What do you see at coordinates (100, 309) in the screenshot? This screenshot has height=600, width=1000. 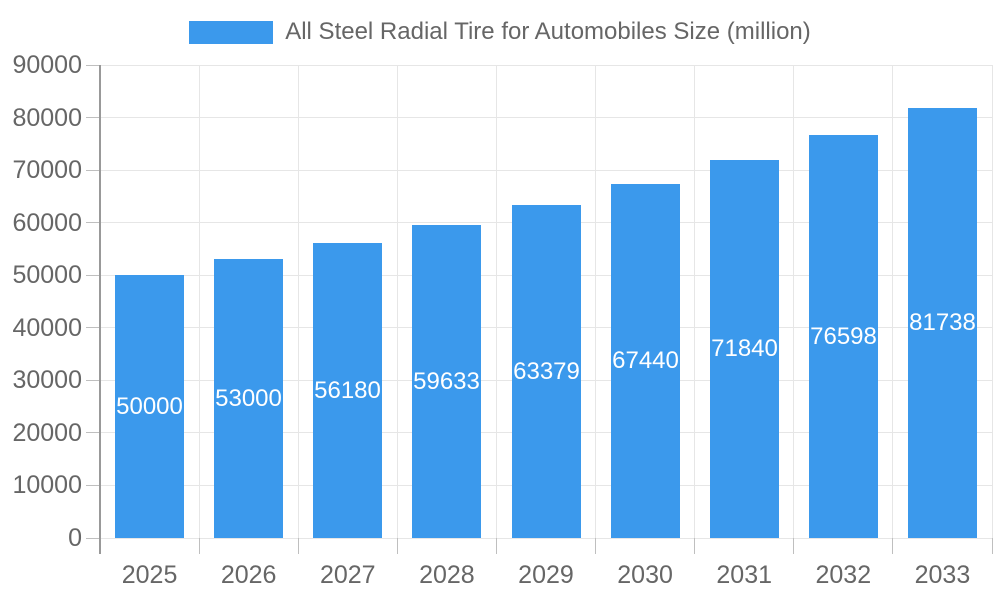 I see `y-axis-line` at bounding box center [100, 309].